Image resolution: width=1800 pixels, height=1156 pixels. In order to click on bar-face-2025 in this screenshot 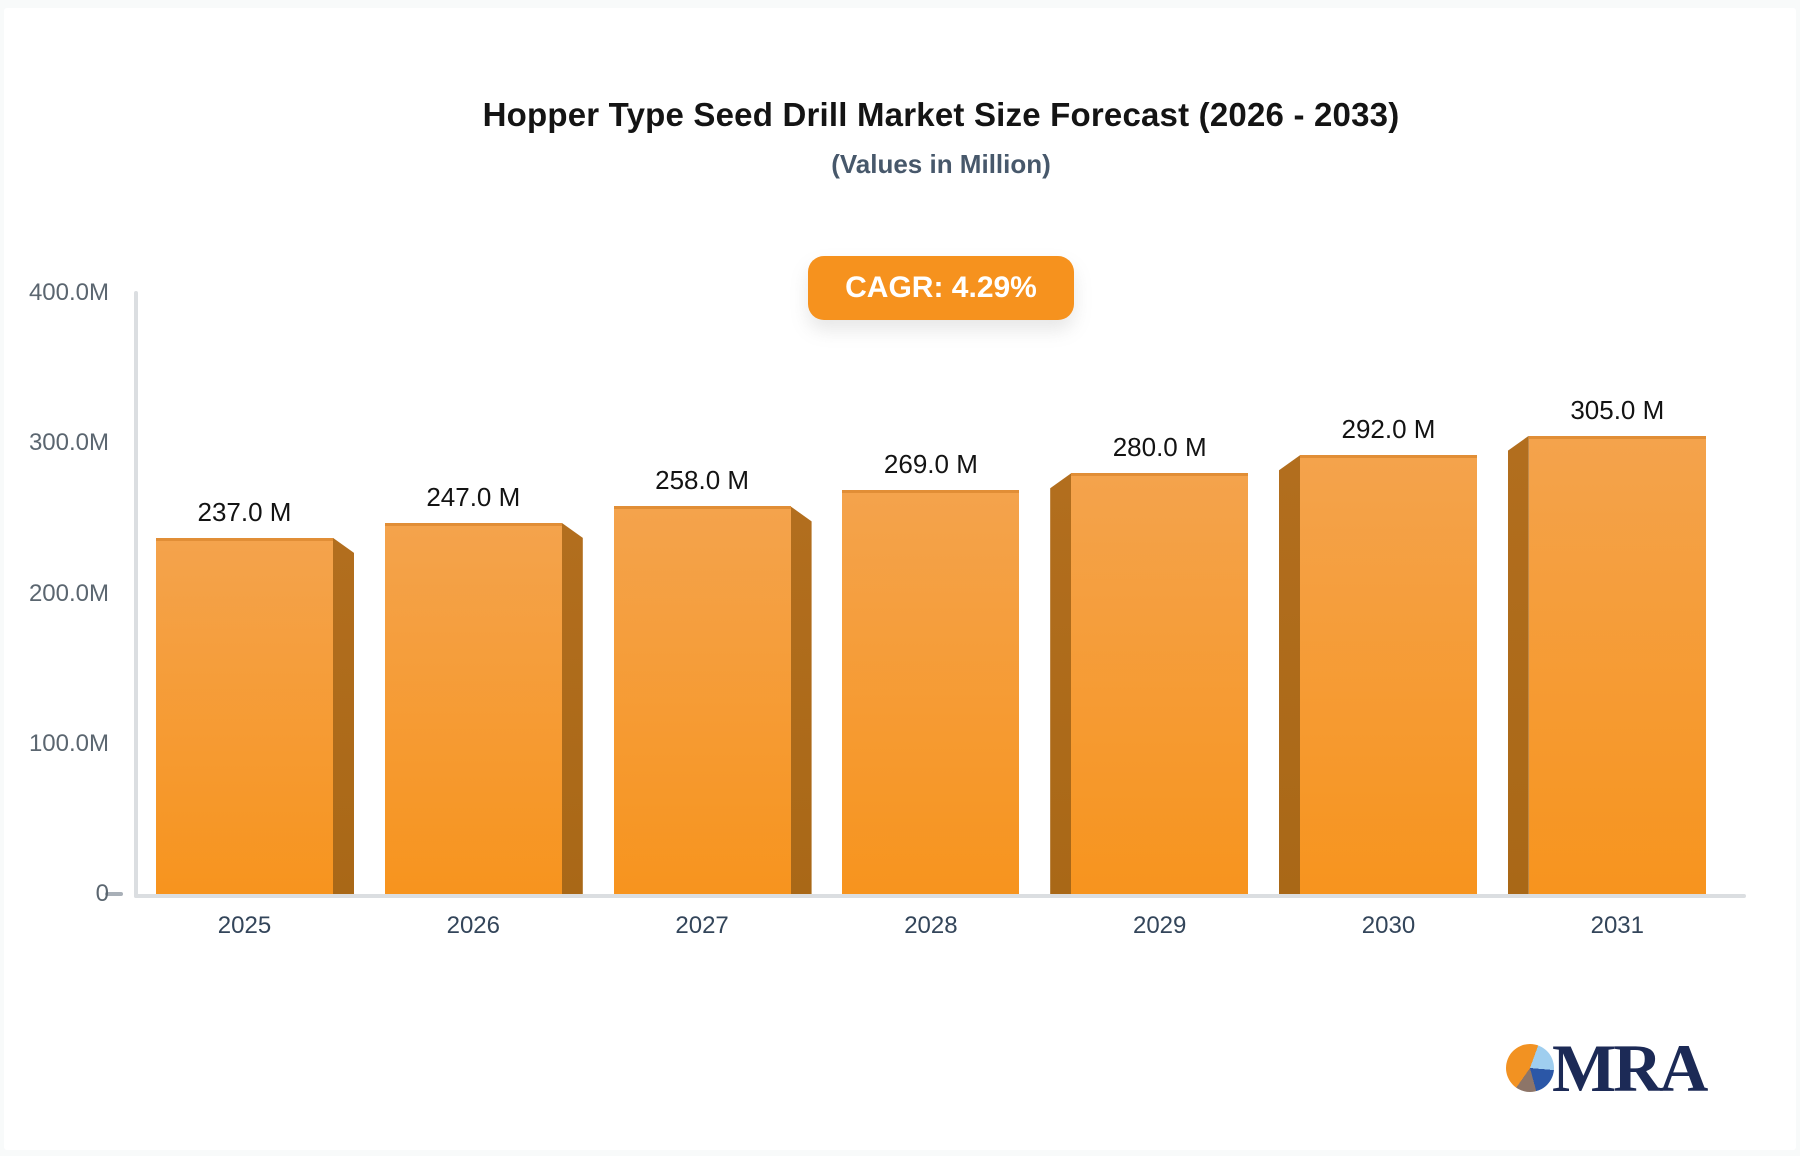, I will do `click(244, 715)`.